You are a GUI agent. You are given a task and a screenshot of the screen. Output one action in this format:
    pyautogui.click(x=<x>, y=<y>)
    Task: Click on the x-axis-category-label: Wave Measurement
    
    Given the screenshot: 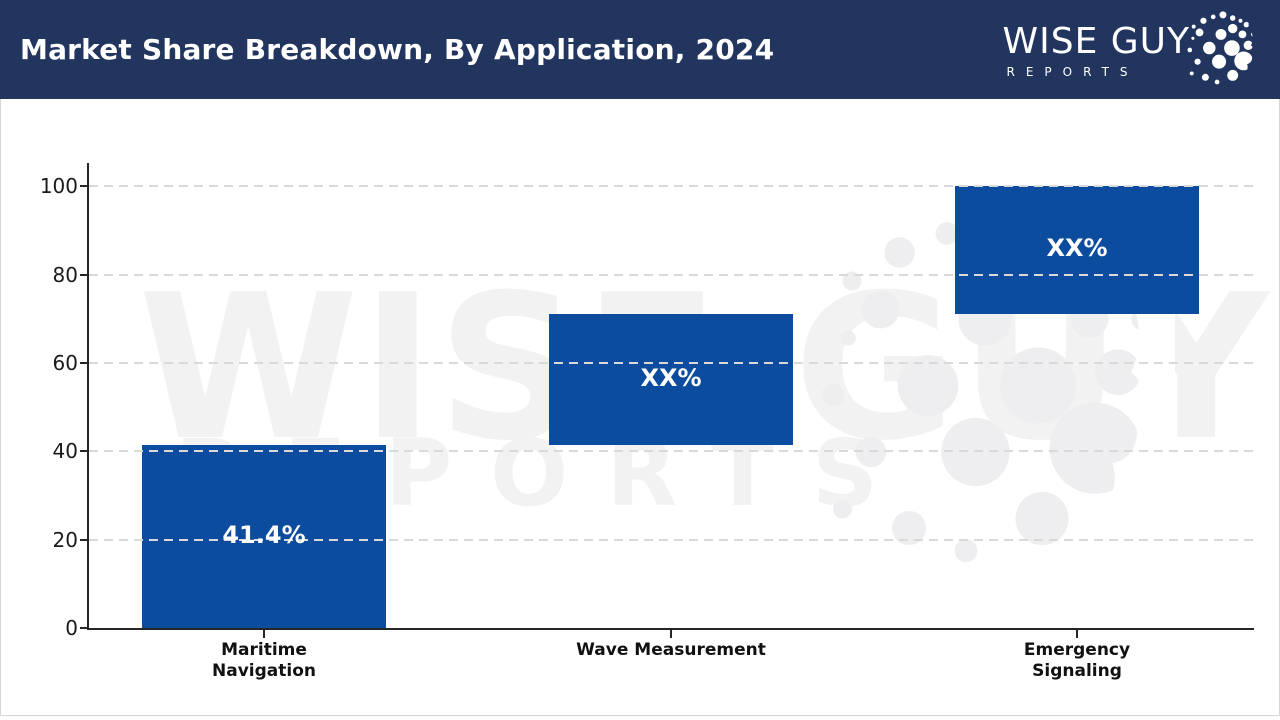 What is the action you would take?
    pyautogui.click(x=671, y=650)
    